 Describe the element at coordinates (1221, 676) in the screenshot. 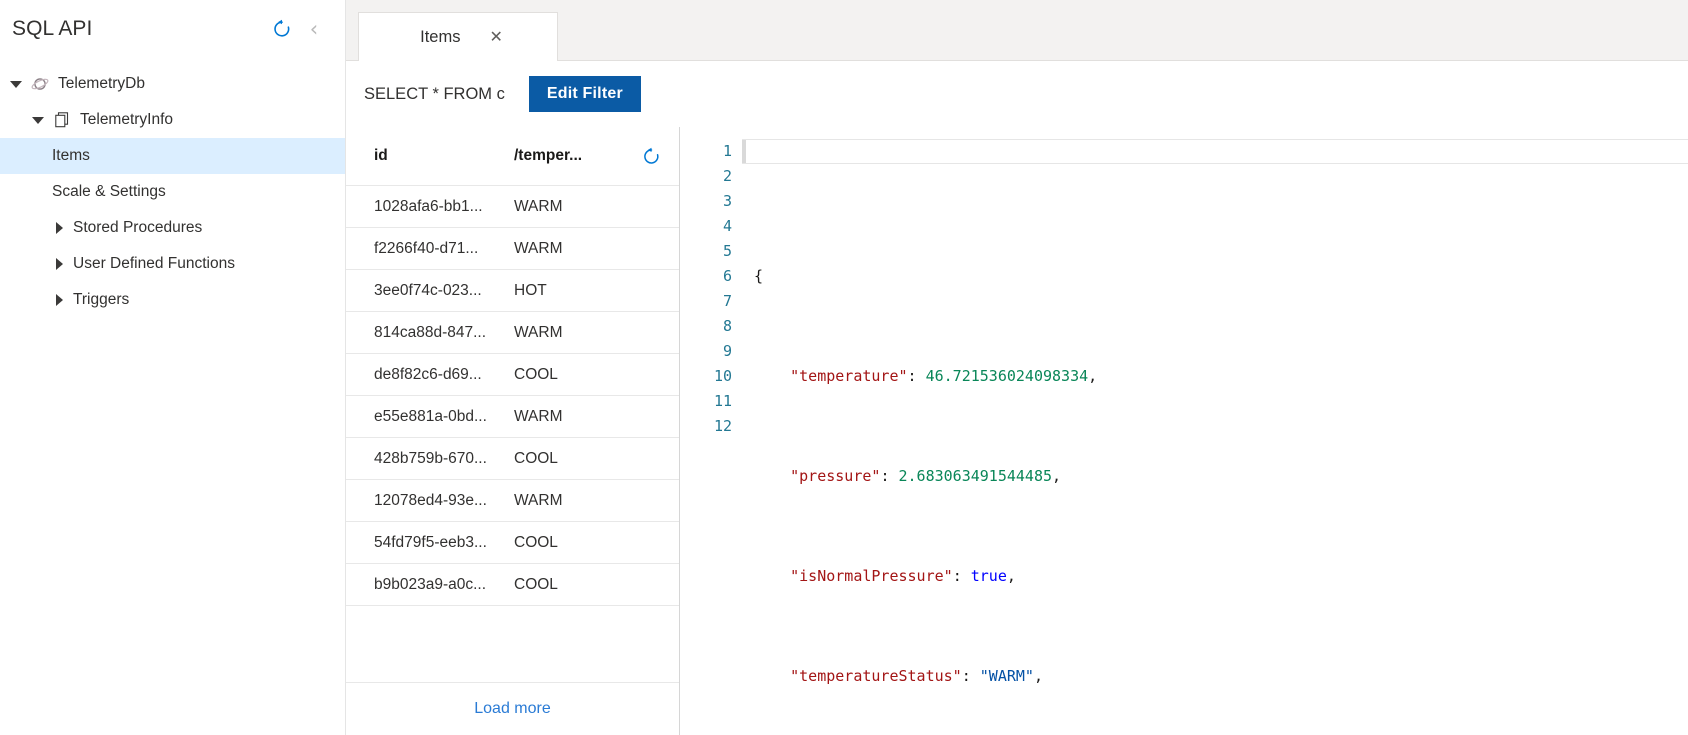

I see `code-line-5: "temperatureStatus": "WARM",` at that location.